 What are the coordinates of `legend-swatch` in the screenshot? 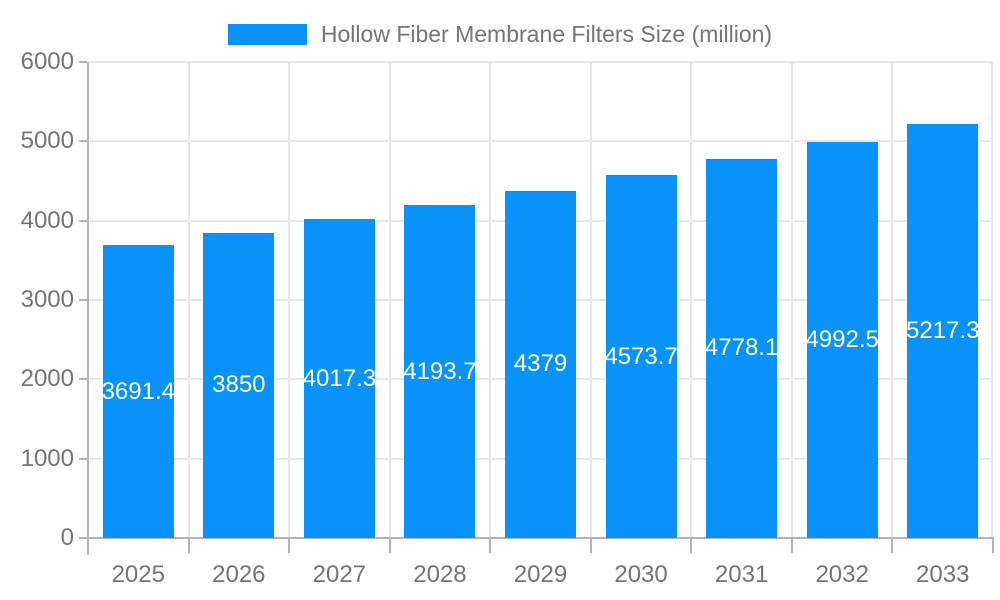 It's located at (267, 34).